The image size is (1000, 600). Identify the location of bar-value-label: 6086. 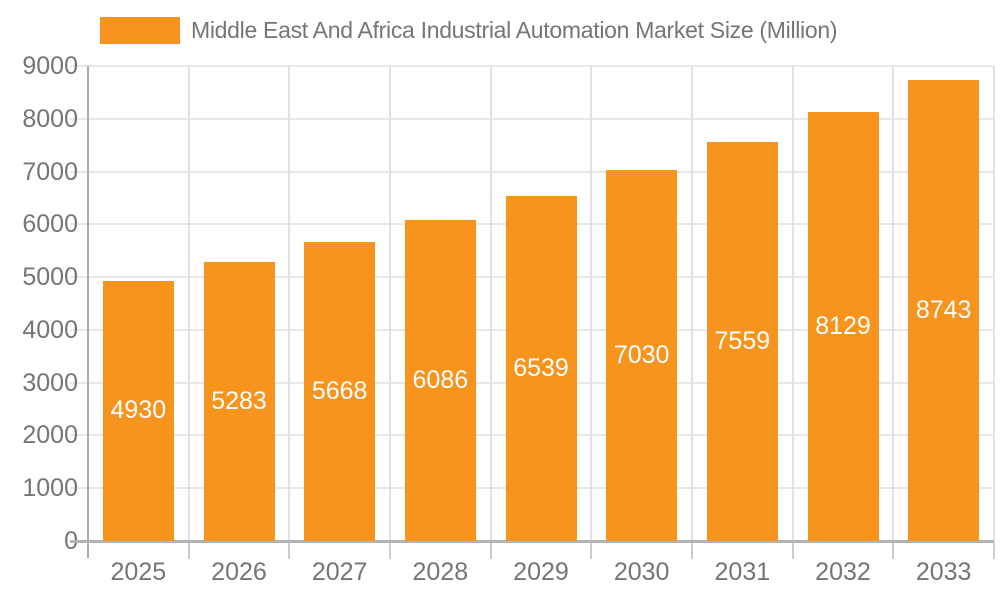
(440, 379).